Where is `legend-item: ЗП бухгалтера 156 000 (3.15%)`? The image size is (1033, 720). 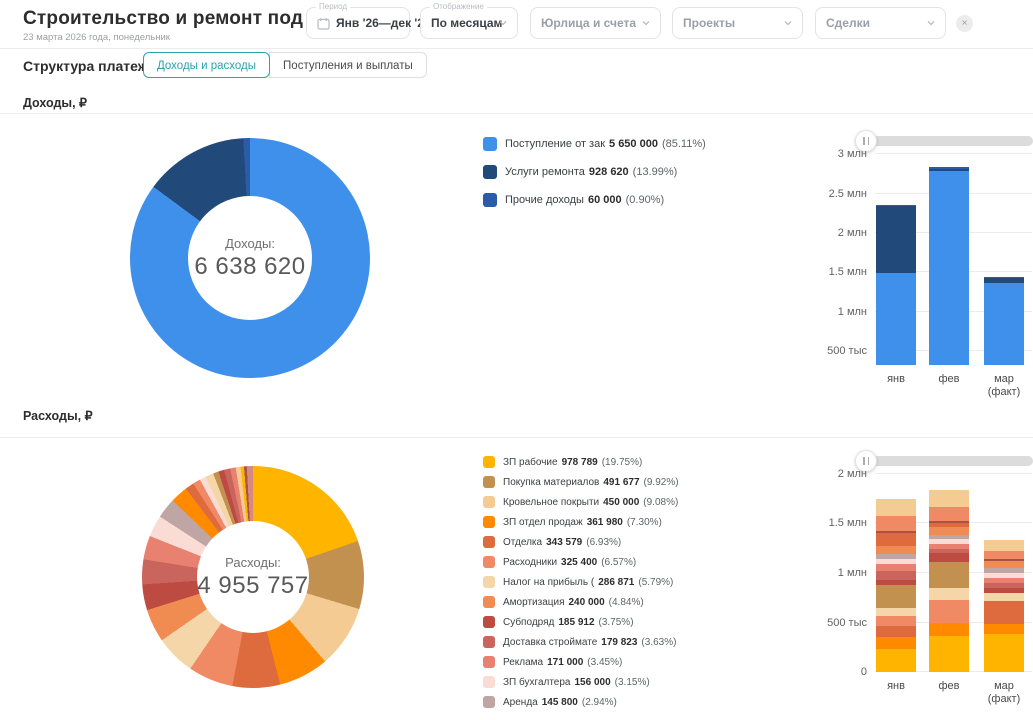
legend-item: ЗП бухгалтера 156 000 (3.15%) is located at coordinates (581, 682).